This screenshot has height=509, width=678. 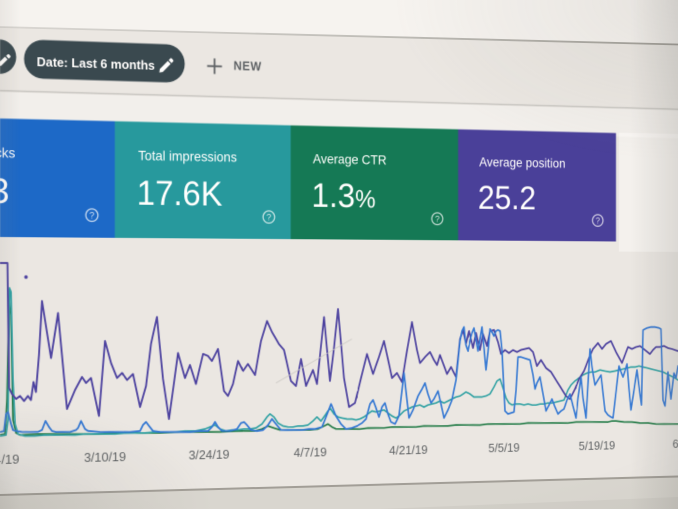 I want to click on svg-text: Total impressions, so click(x=187, y=156).